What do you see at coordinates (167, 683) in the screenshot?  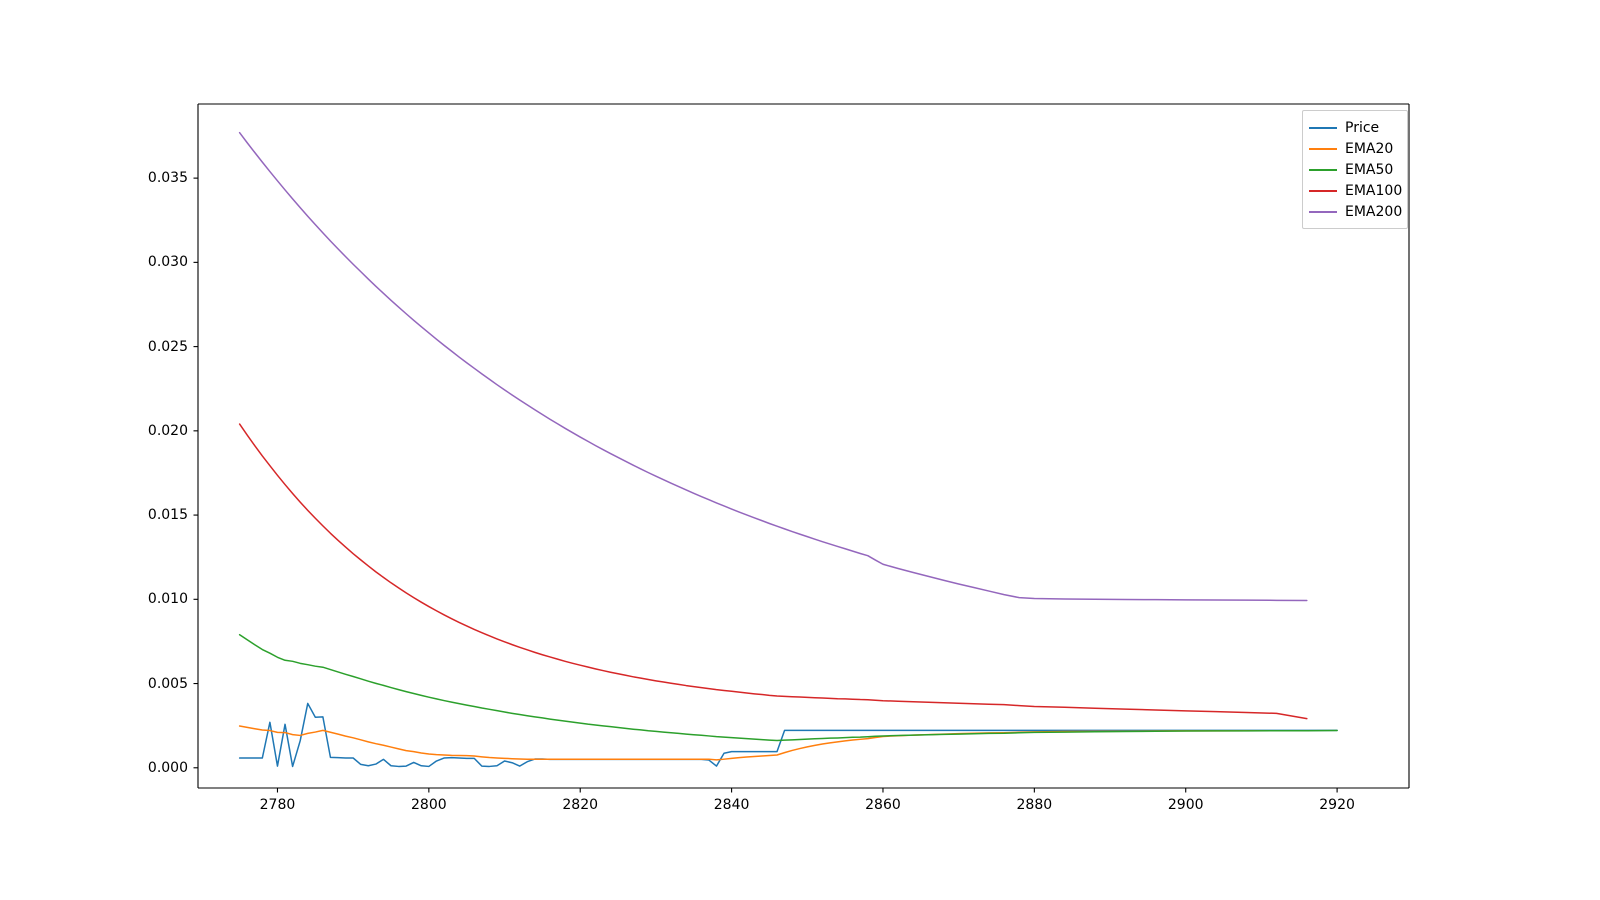 I see `y-tick-label: 0.005` at bounding box center [167, 683].